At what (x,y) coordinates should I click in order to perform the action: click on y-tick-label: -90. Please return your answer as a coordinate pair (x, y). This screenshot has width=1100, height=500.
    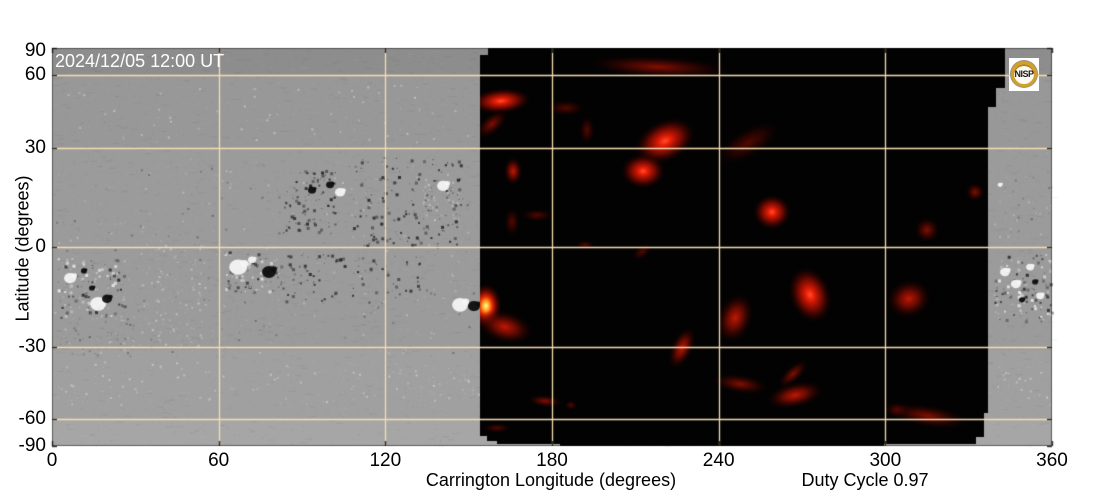
    Looking at the image, I should click on (32, 445).